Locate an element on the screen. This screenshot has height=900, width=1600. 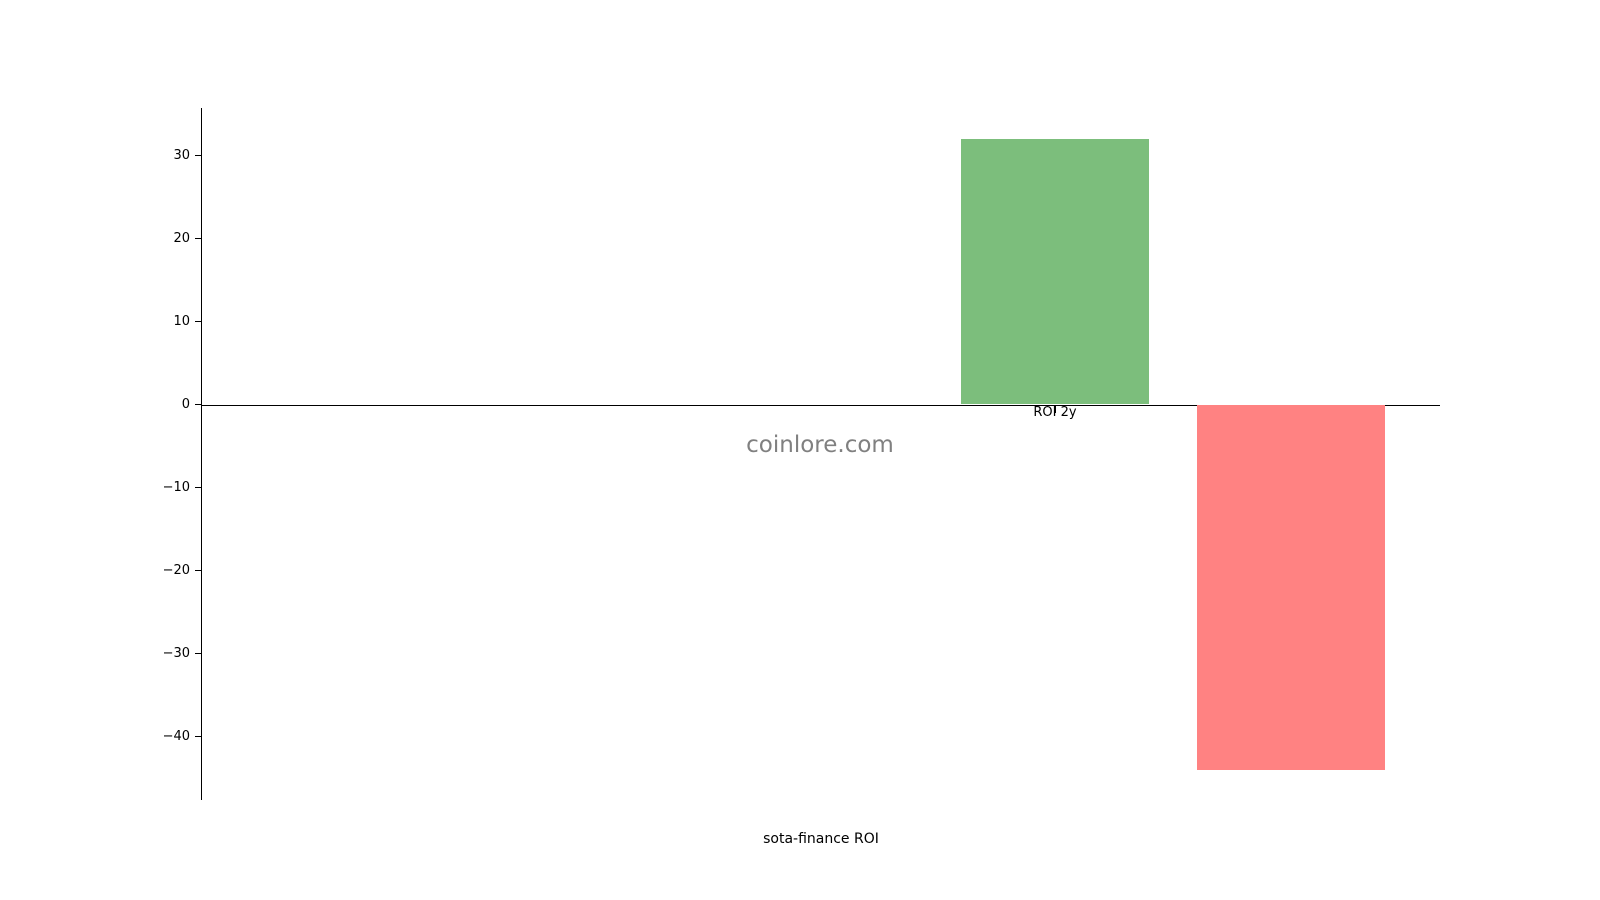
y-tick-label: −30 is located at coordinates (176, 653).